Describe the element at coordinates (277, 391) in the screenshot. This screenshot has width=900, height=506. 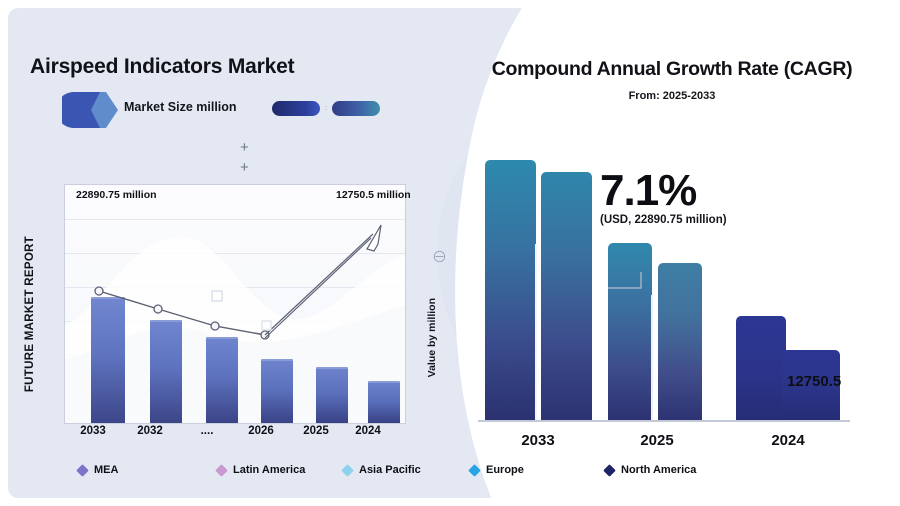
I see `left-bar-2026` at that location.